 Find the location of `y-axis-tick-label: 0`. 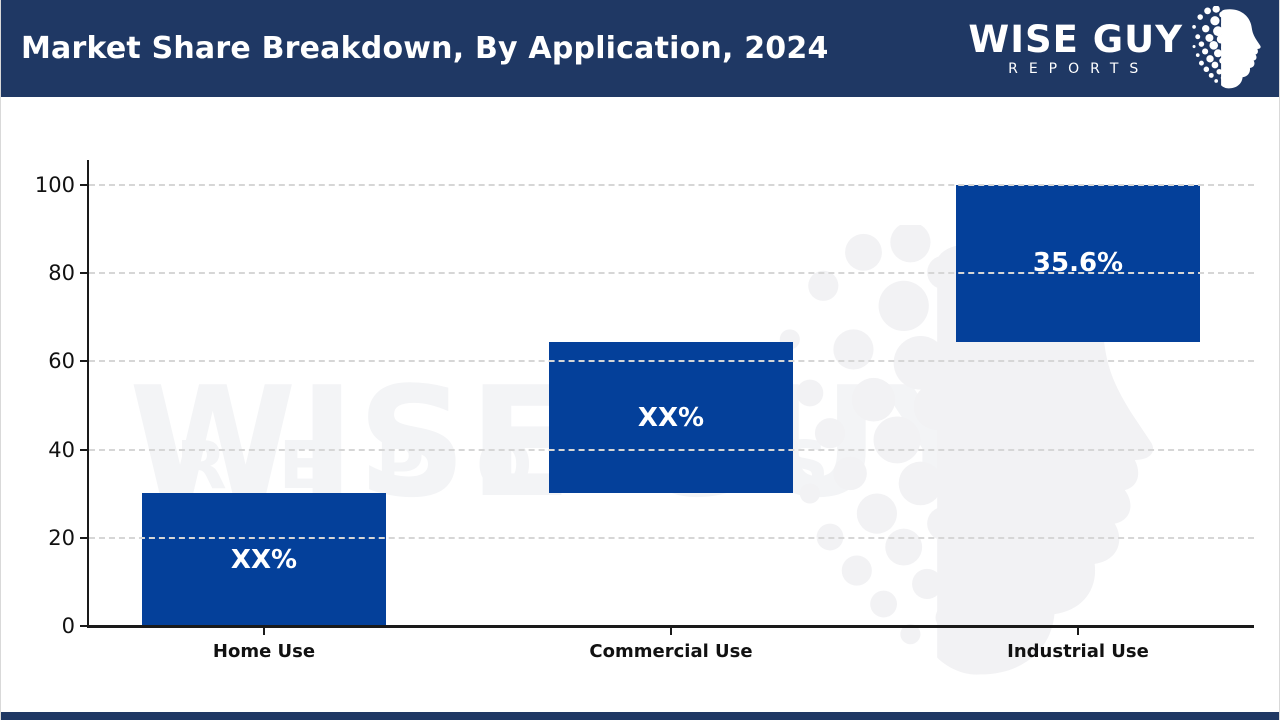

y-axis-tick-label: 0 is located at coordinates (68, 626).